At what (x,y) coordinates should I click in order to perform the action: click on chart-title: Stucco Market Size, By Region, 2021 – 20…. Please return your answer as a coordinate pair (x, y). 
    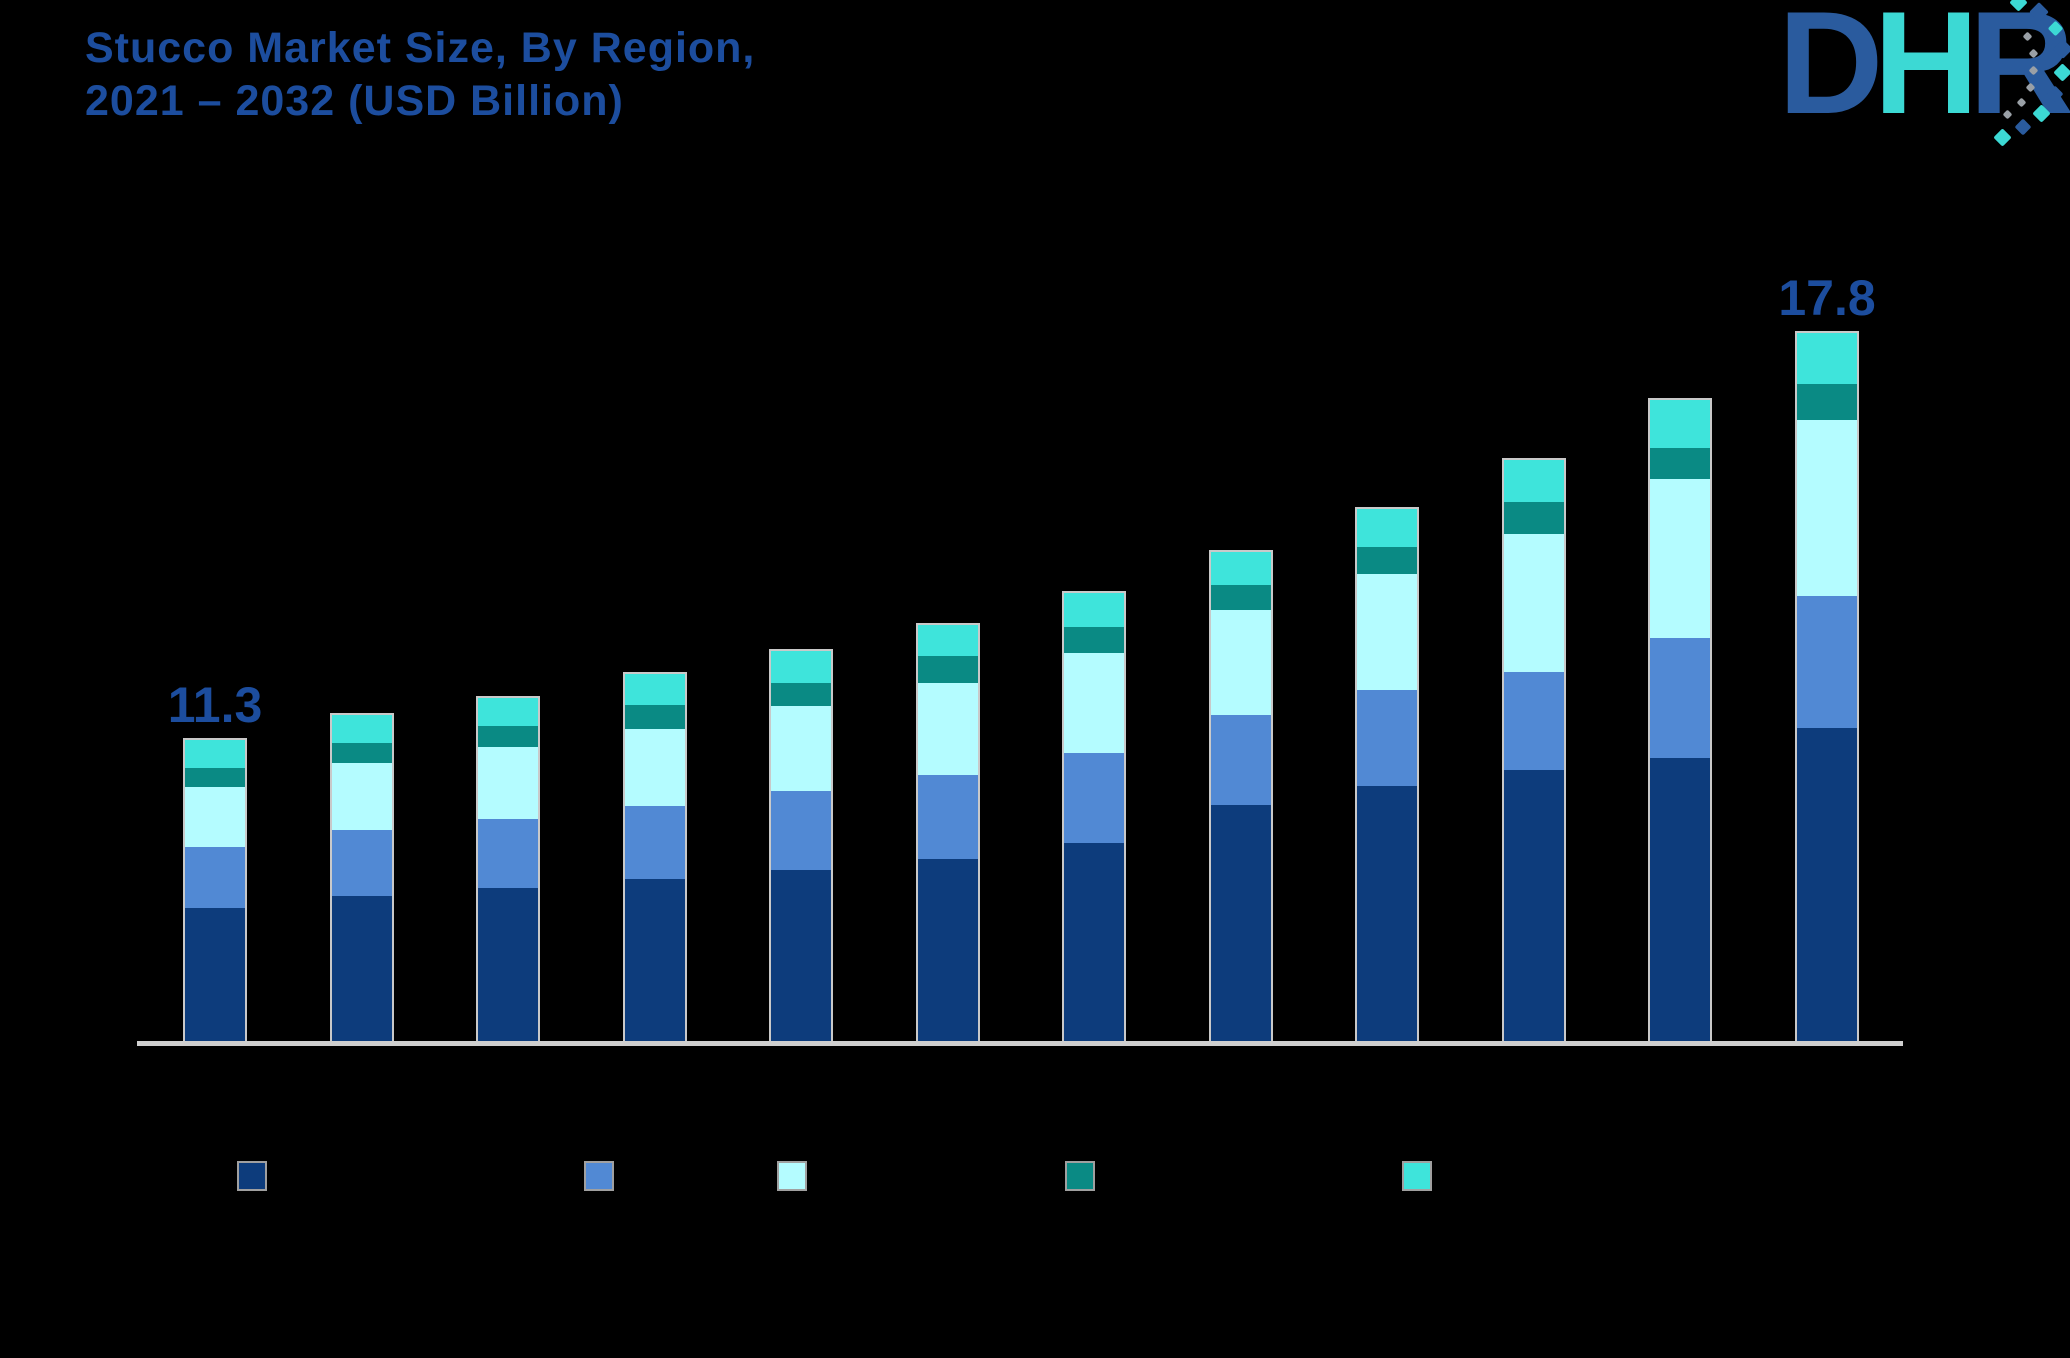
    Looking at the image, I should click on (420, 75).